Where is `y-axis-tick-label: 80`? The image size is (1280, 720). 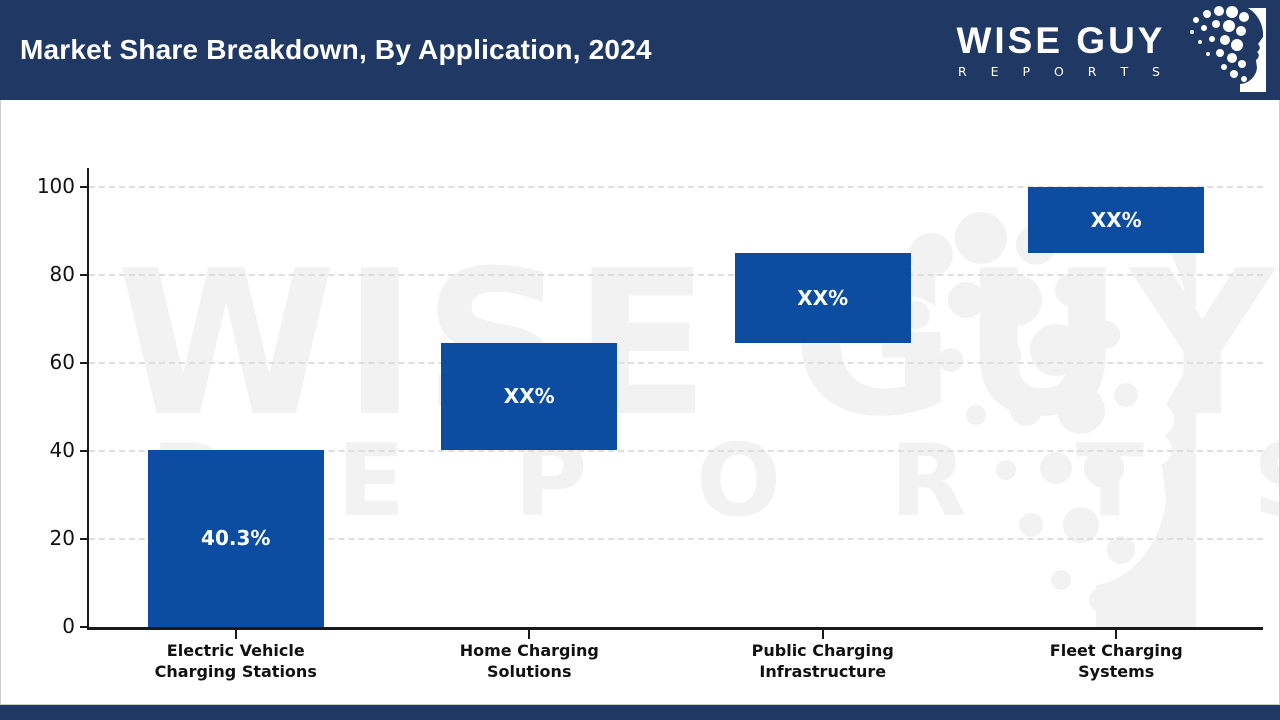
y-axis-tick-label: 80 is located at coordinates (62, 274).